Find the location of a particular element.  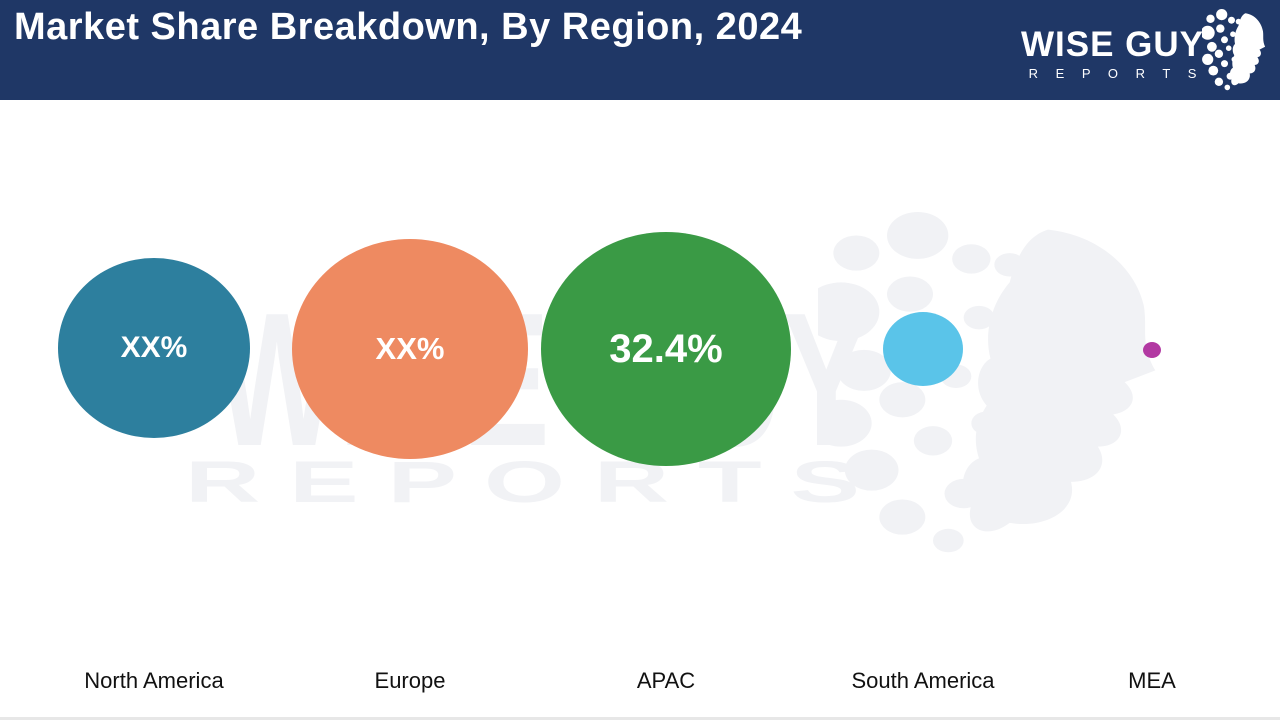

bubble-value-label: 32.4% is located at coordinates (666, 348).